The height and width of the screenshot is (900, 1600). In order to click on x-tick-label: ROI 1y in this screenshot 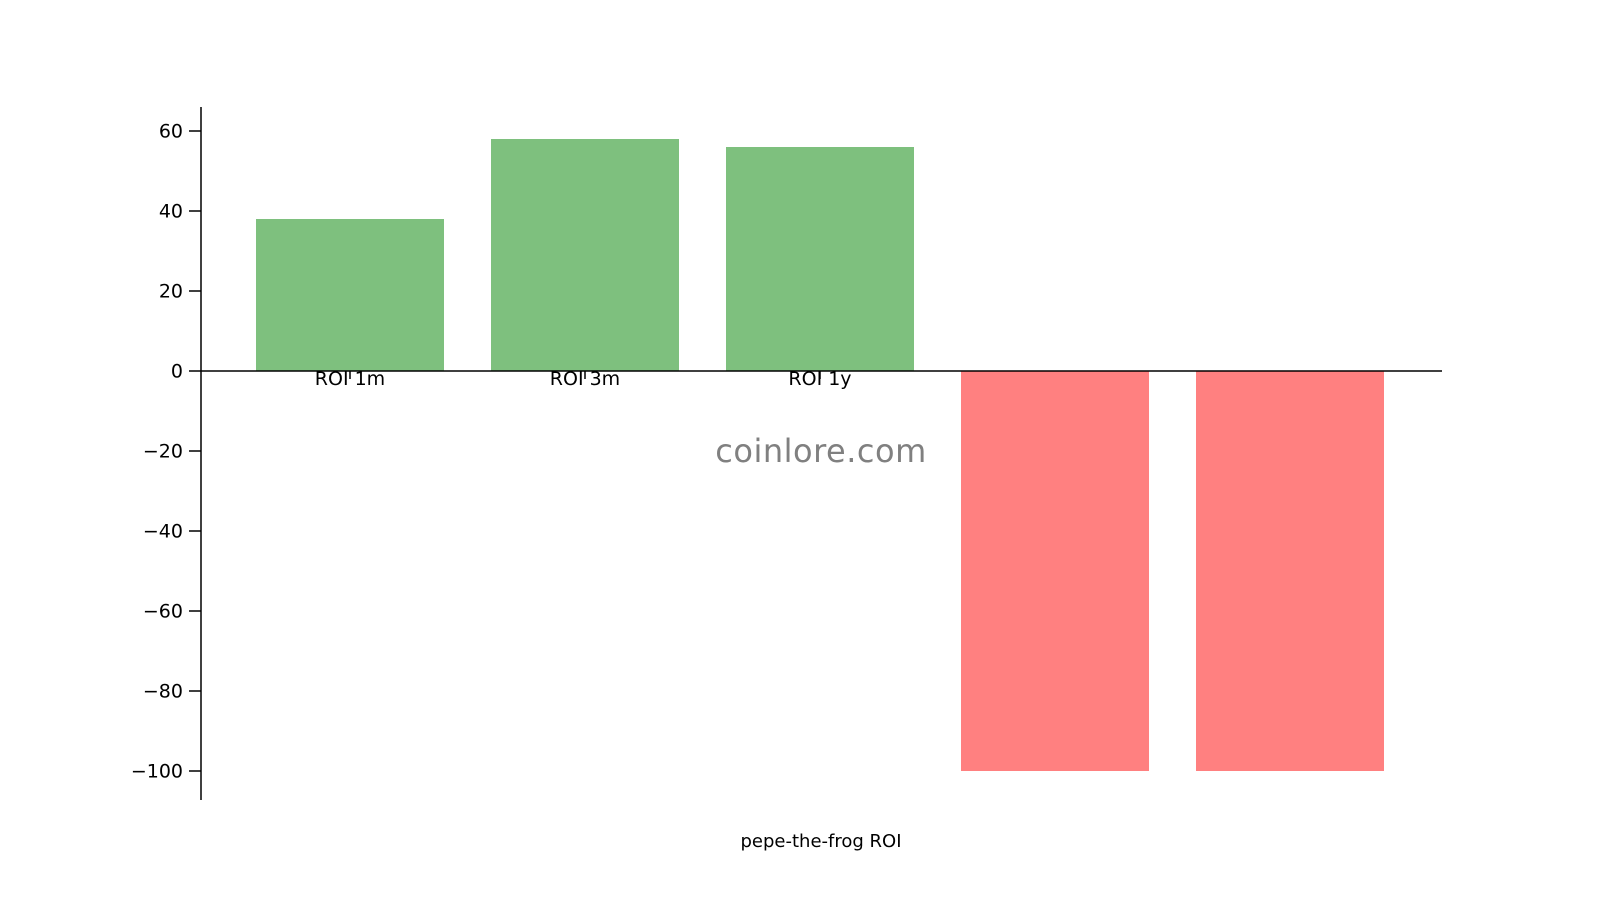, I will do `click(819, 379)`.